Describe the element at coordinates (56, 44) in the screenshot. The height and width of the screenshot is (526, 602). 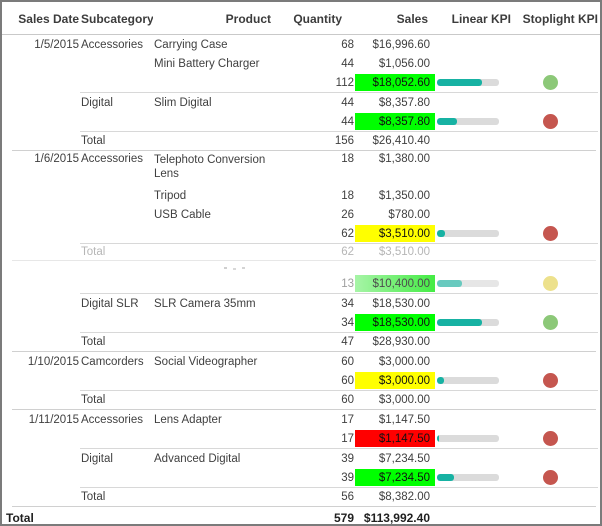
I see `cell-sales-date: 1/5/2015` at that location.